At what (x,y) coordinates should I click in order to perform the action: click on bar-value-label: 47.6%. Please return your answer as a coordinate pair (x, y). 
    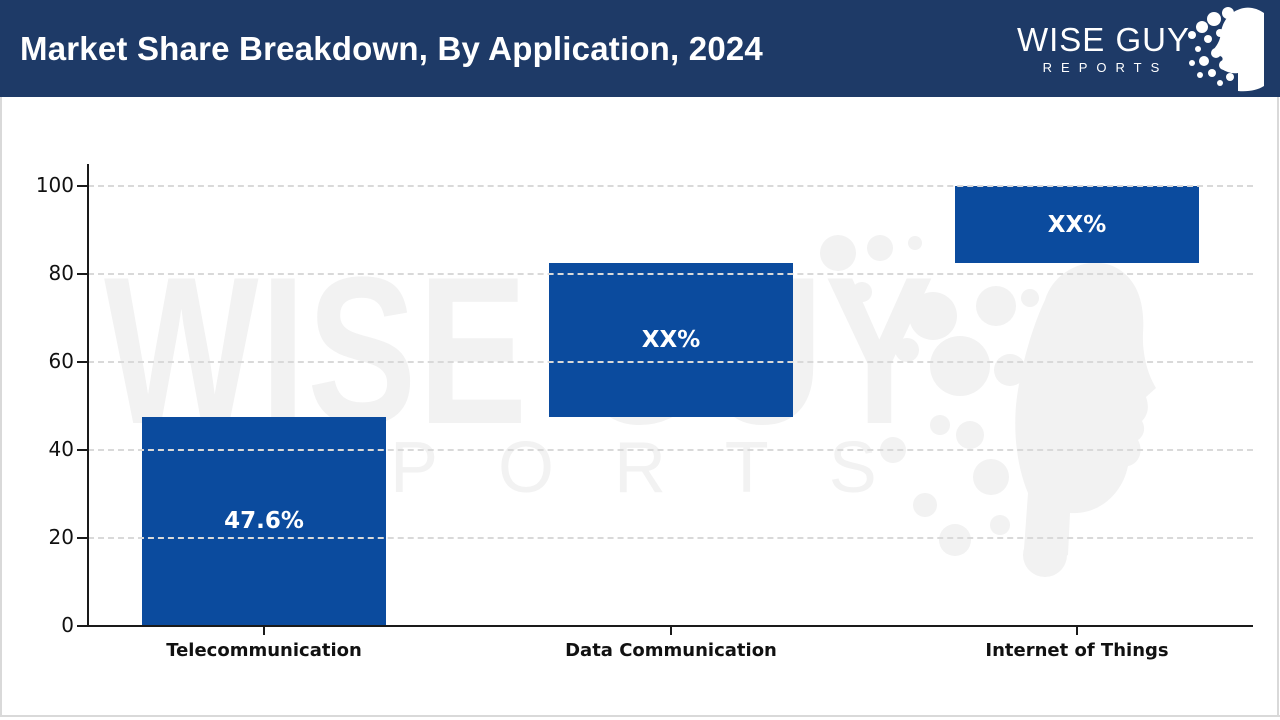
    Looking at the image, I should click on (264, 521).